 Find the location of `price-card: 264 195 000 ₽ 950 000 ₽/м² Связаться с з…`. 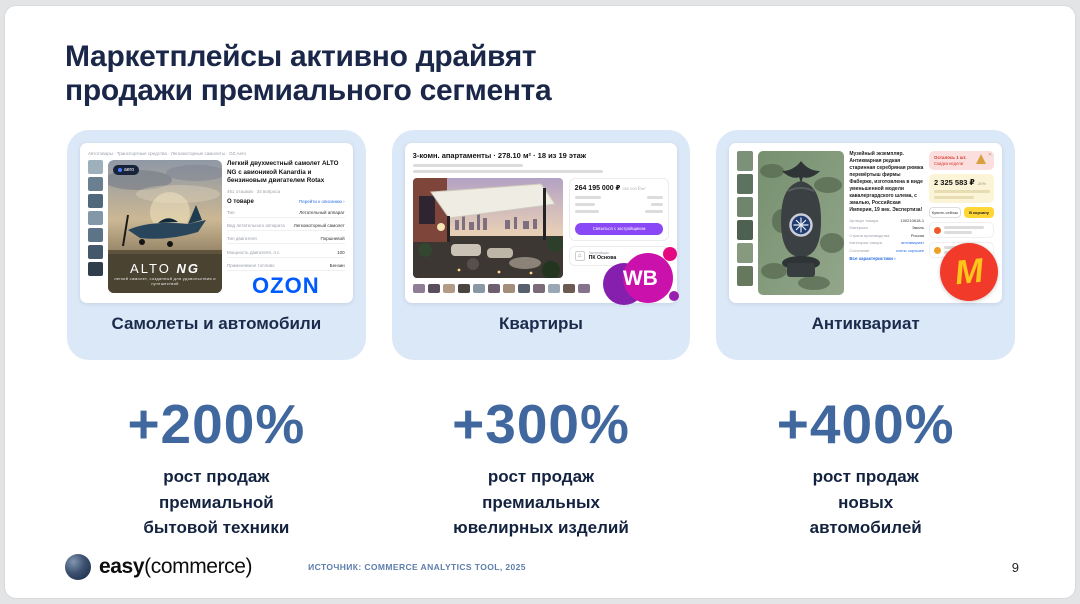

price-card: 264 195 000 ₽ 950 000 ₽/м² Связаться с з… is located at coordinates (619, 209).